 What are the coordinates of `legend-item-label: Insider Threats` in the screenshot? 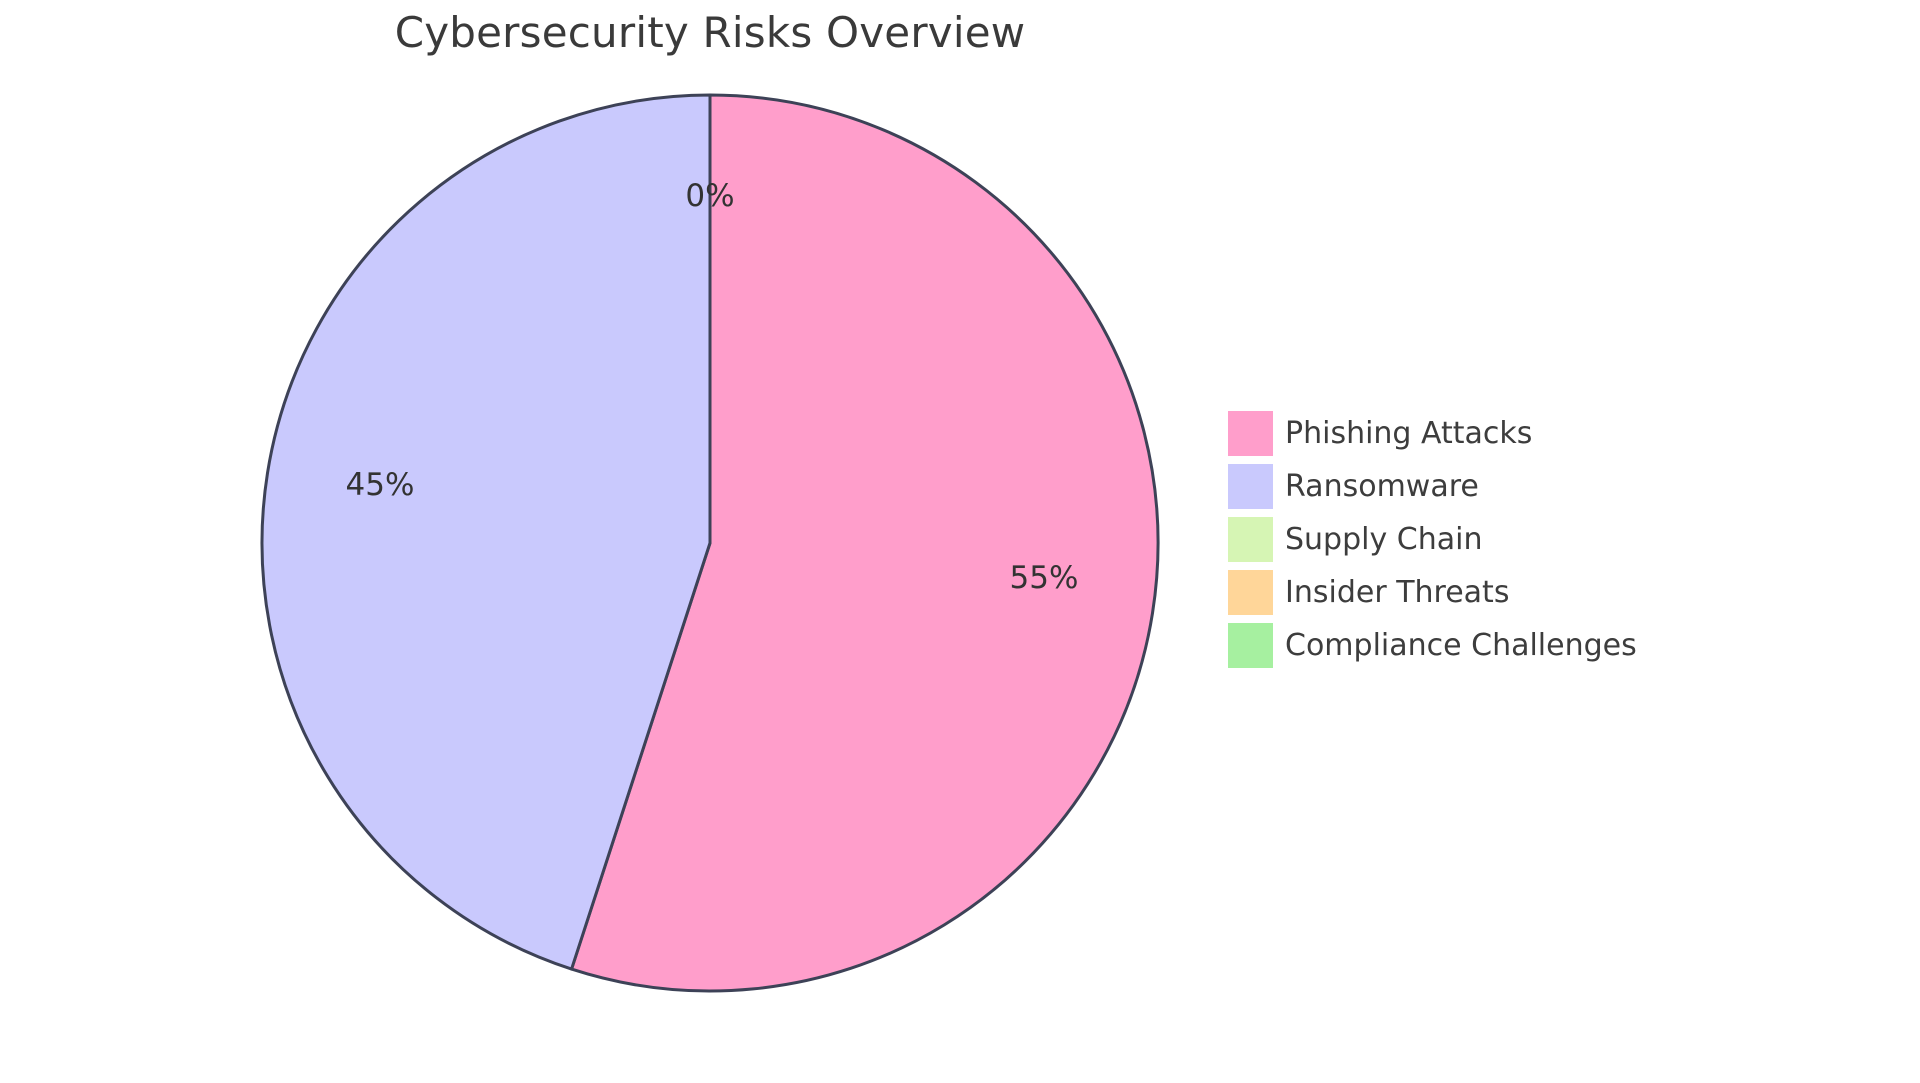 It's located at (1397, 592).